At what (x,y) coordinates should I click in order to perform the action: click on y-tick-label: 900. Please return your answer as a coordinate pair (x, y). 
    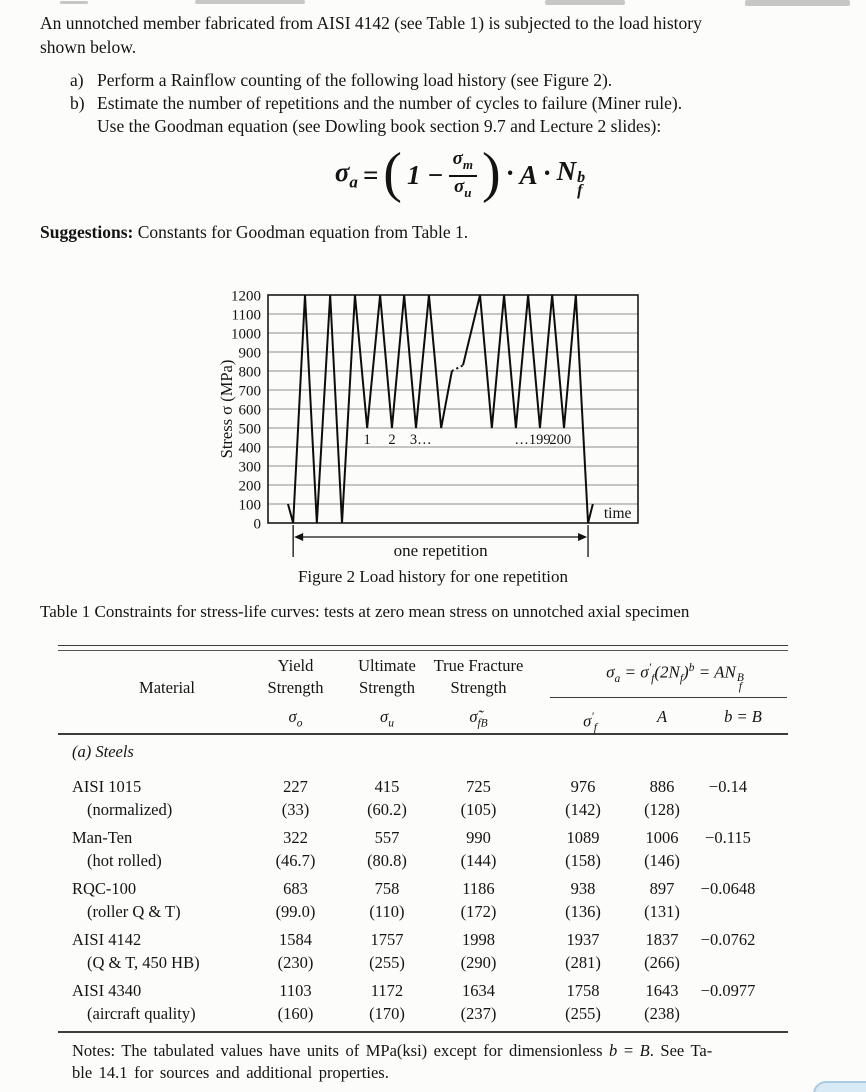
    Looking at the image, I should click on (250, 354).